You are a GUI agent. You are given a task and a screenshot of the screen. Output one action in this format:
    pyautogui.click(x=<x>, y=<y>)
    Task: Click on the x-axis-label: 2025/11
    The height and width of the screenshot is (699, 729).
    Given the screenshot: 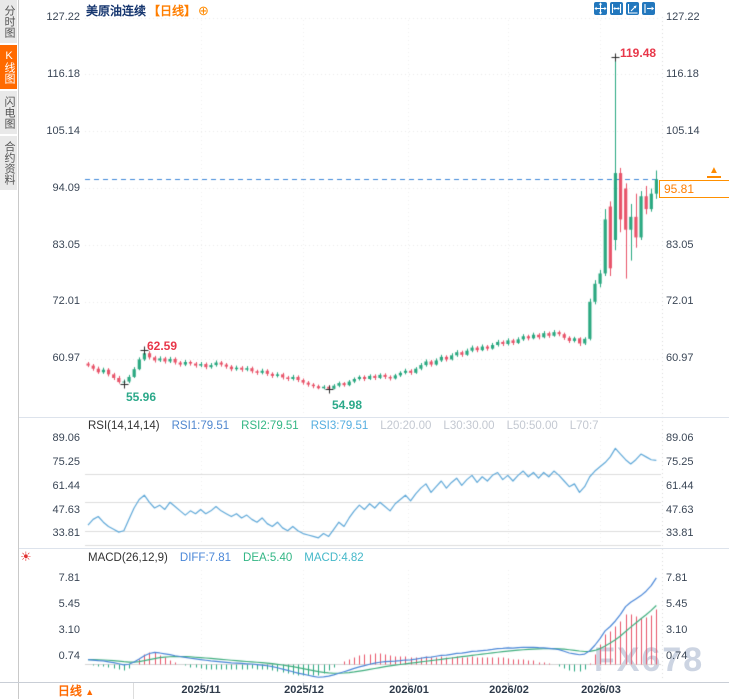 What is the action you would take?
    pyautogui.click(x=201, y=690)
    